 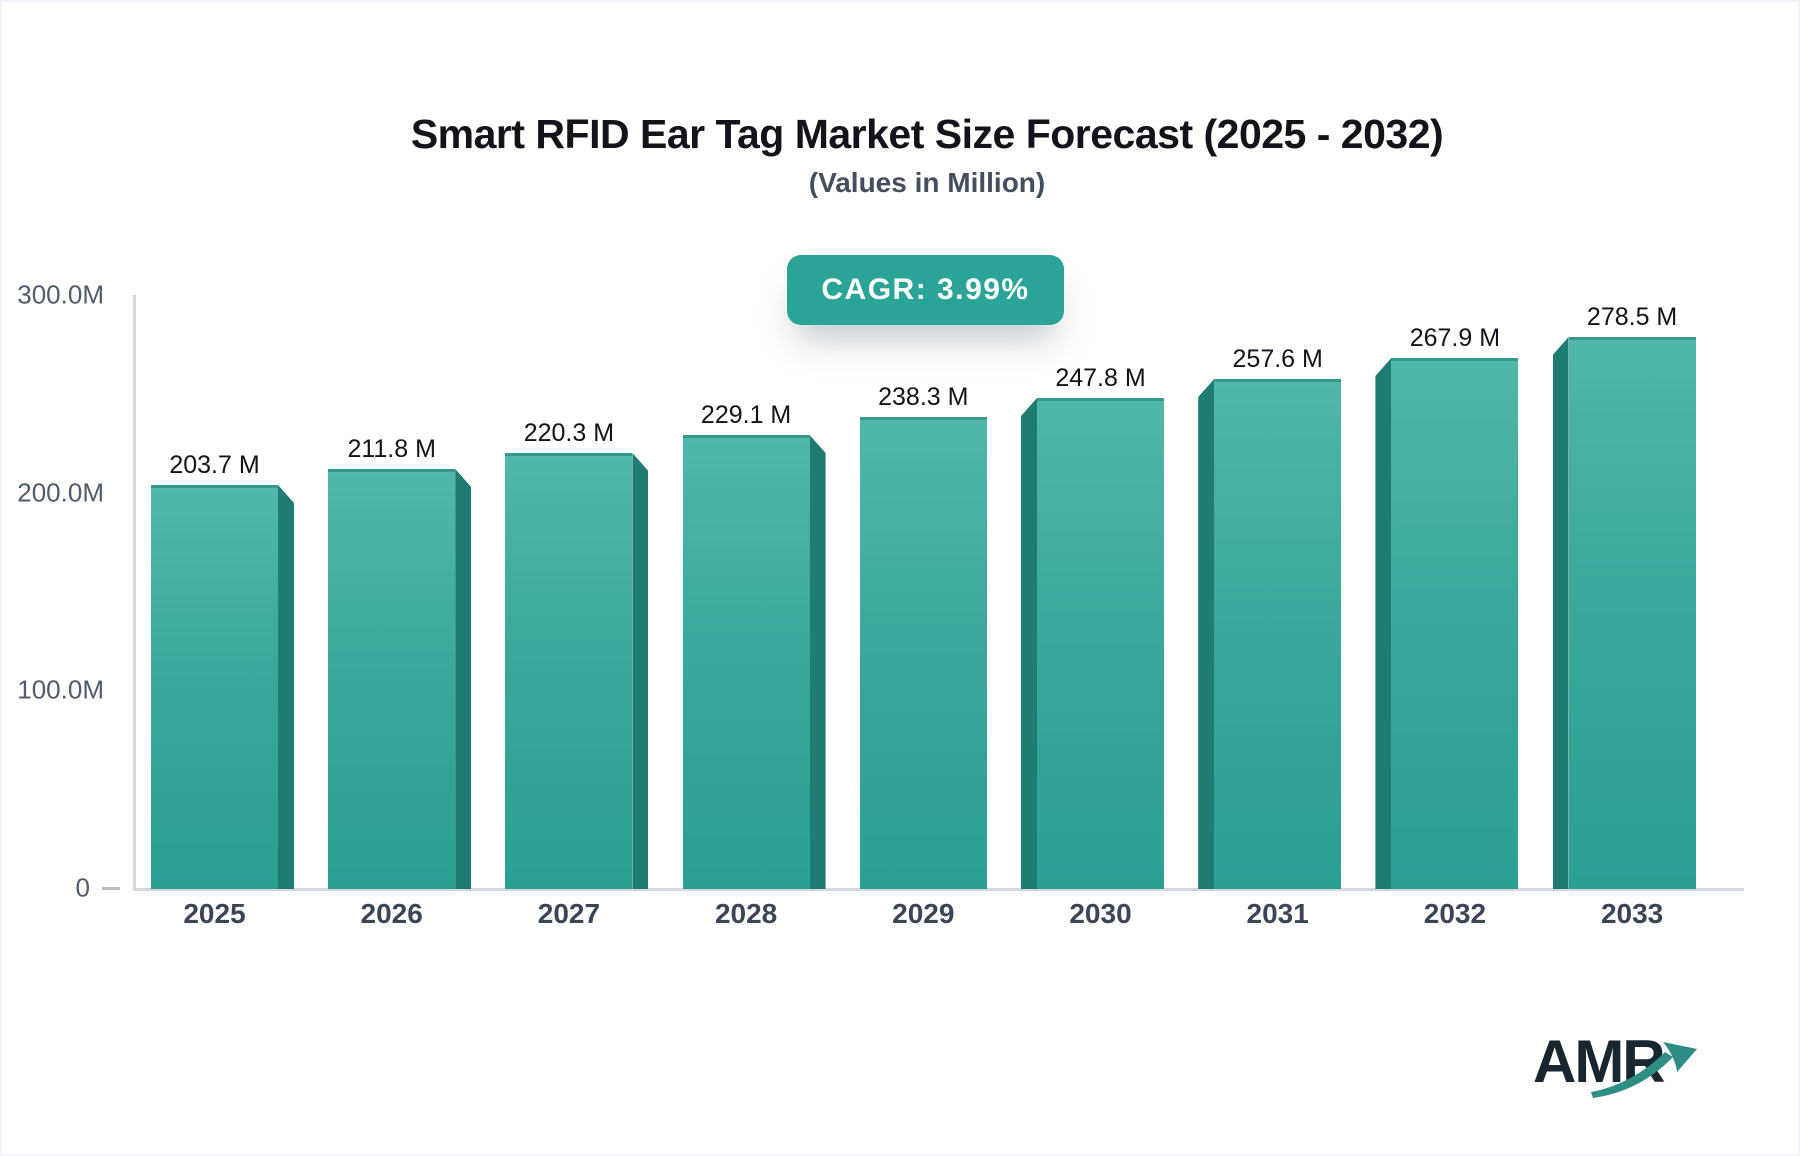 What do you see at coordinates (1277, 913) in the screenshot?
I see `x-tick-label: 2031` at bounding box center [1277, 913].